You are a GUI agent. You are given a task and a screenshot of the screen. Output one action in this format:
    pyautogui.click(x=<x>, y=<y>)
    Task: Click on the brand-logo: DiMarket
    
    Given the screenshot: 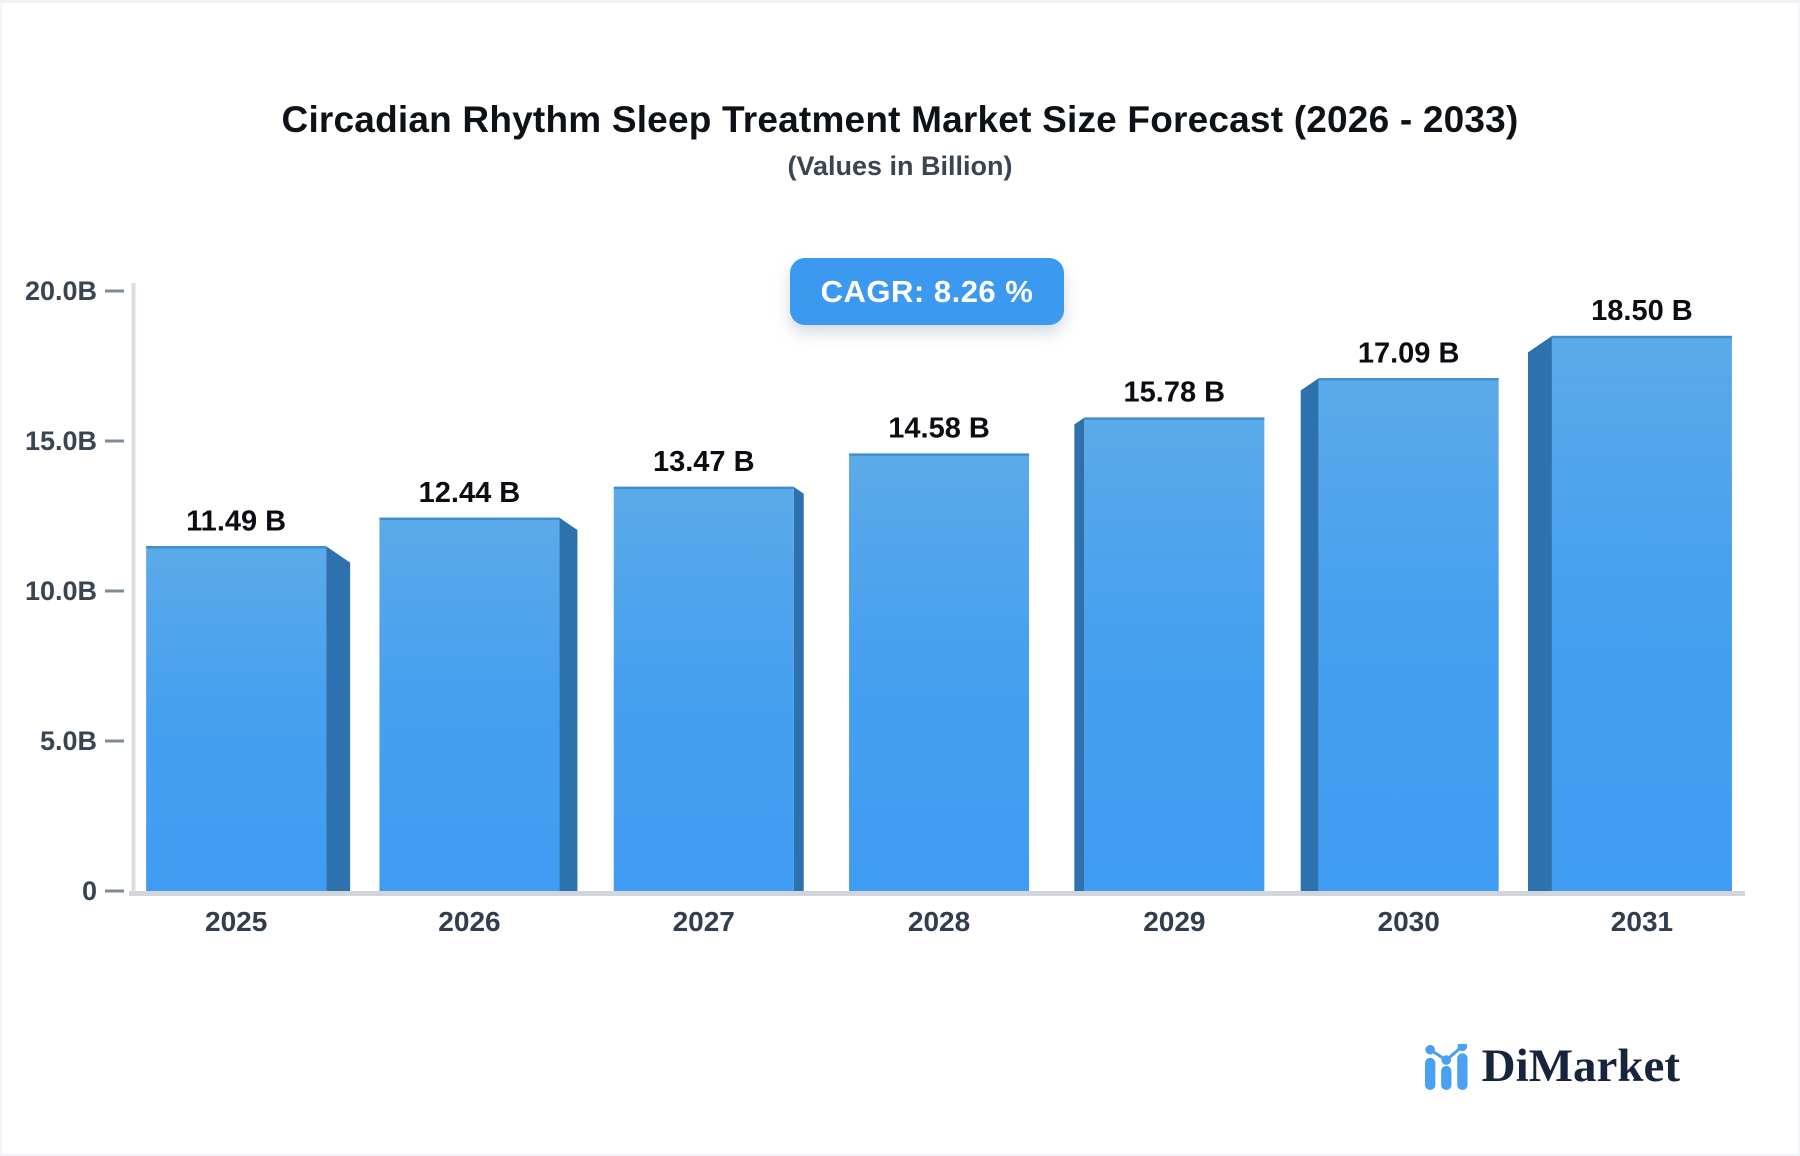 What is the action you would take?
    pyautogui.click(x=1552, y=1066)
    